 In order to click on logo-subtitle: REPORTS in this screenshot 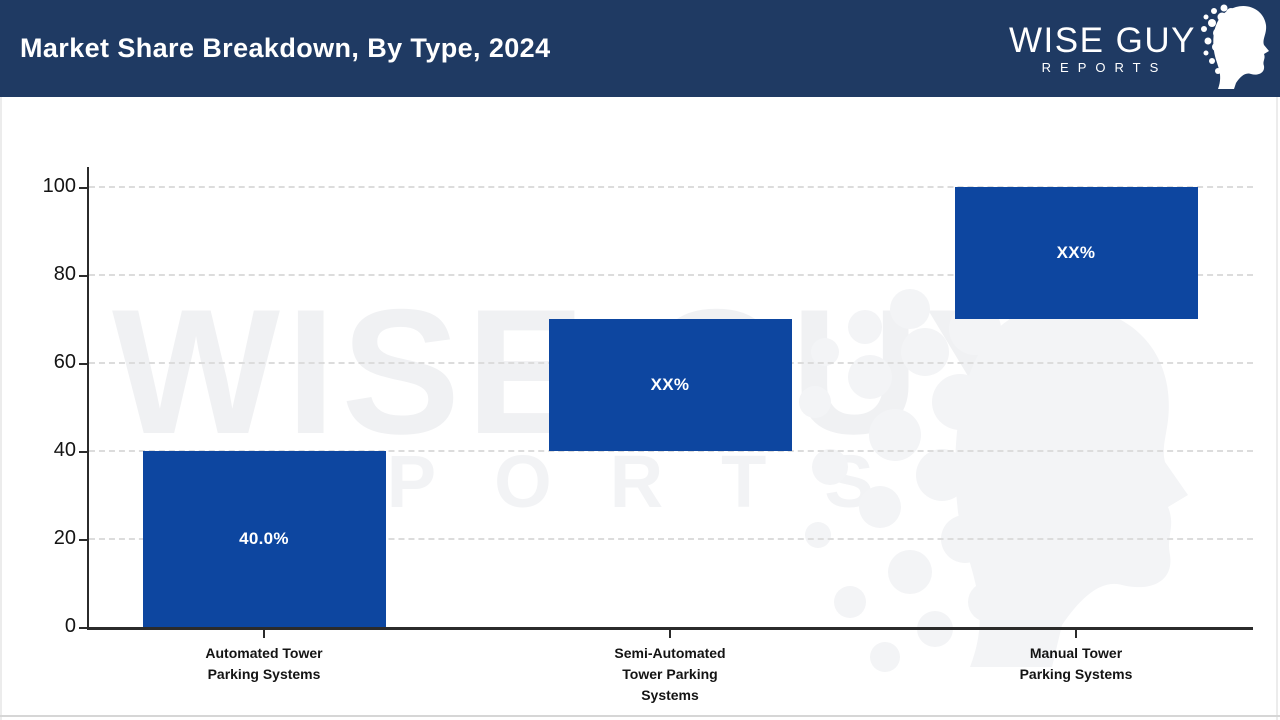, I will do `click(1104, 67)`.